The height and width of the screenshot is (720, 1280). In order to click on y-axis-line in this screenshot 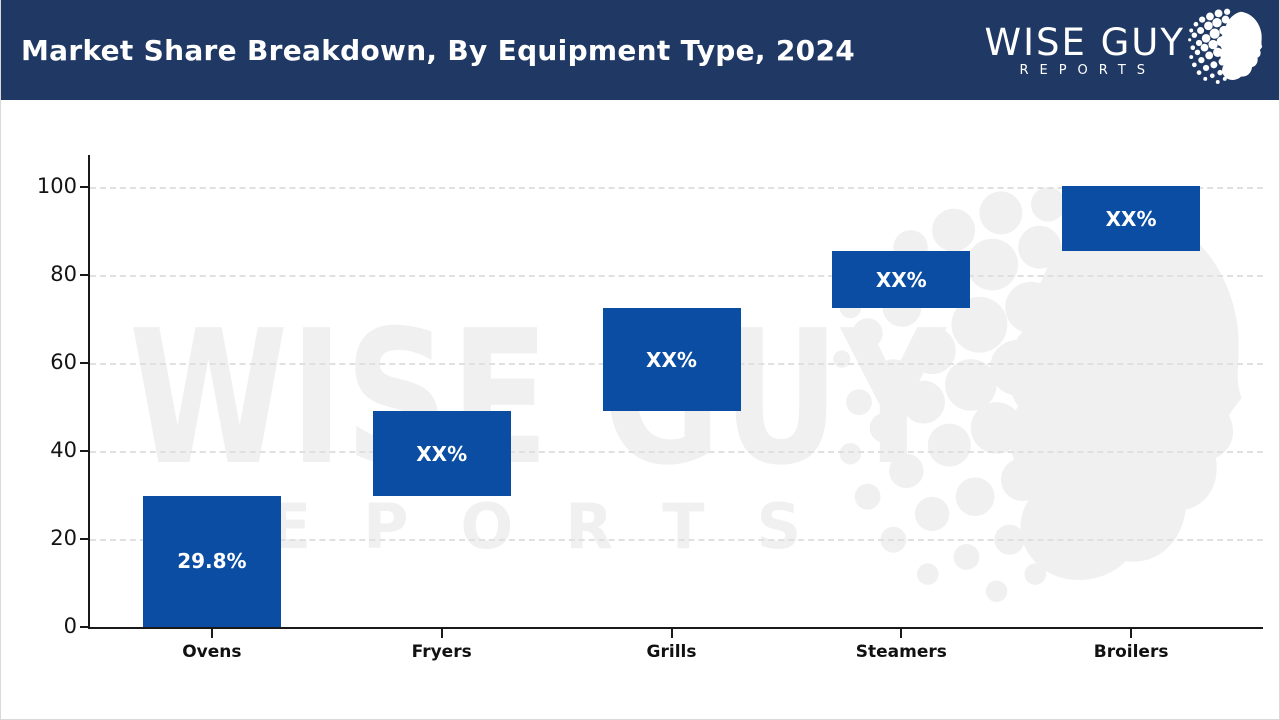, I will do `click(89, 392)`.